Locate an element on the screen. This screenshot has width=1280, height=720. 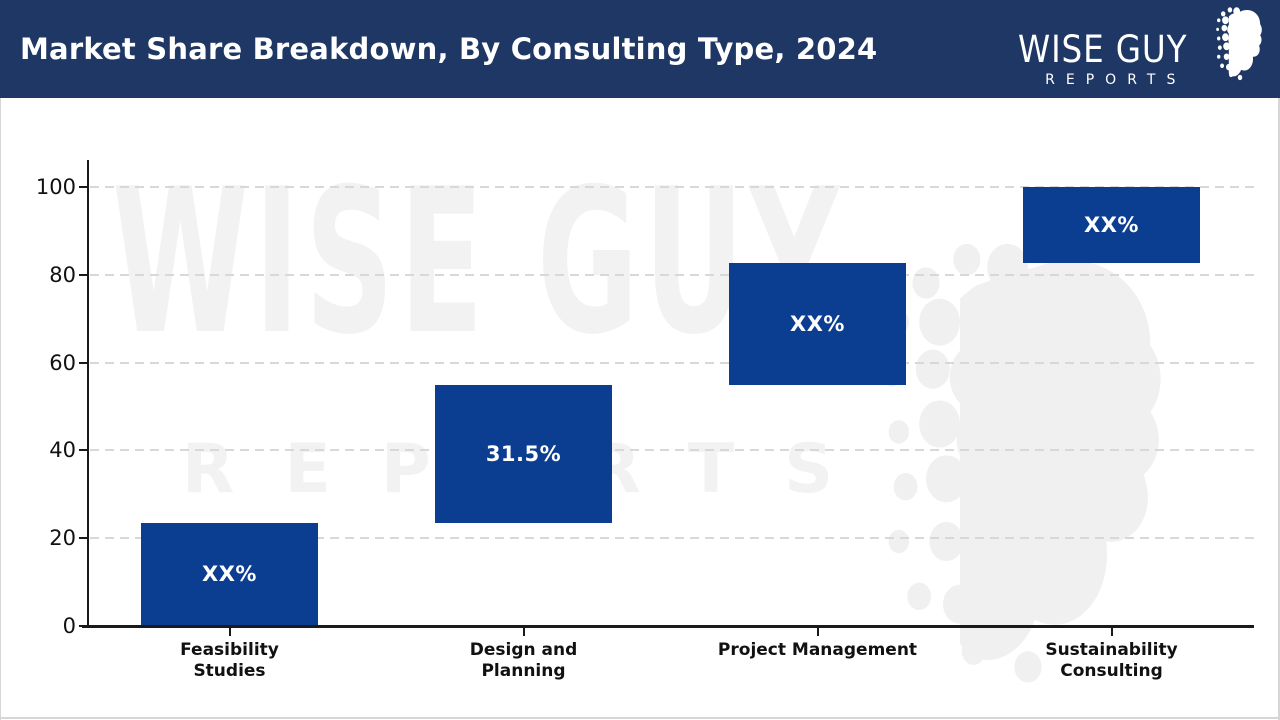
x-category-label: Sustainability Consulting is located at coordinates (1111, 660).